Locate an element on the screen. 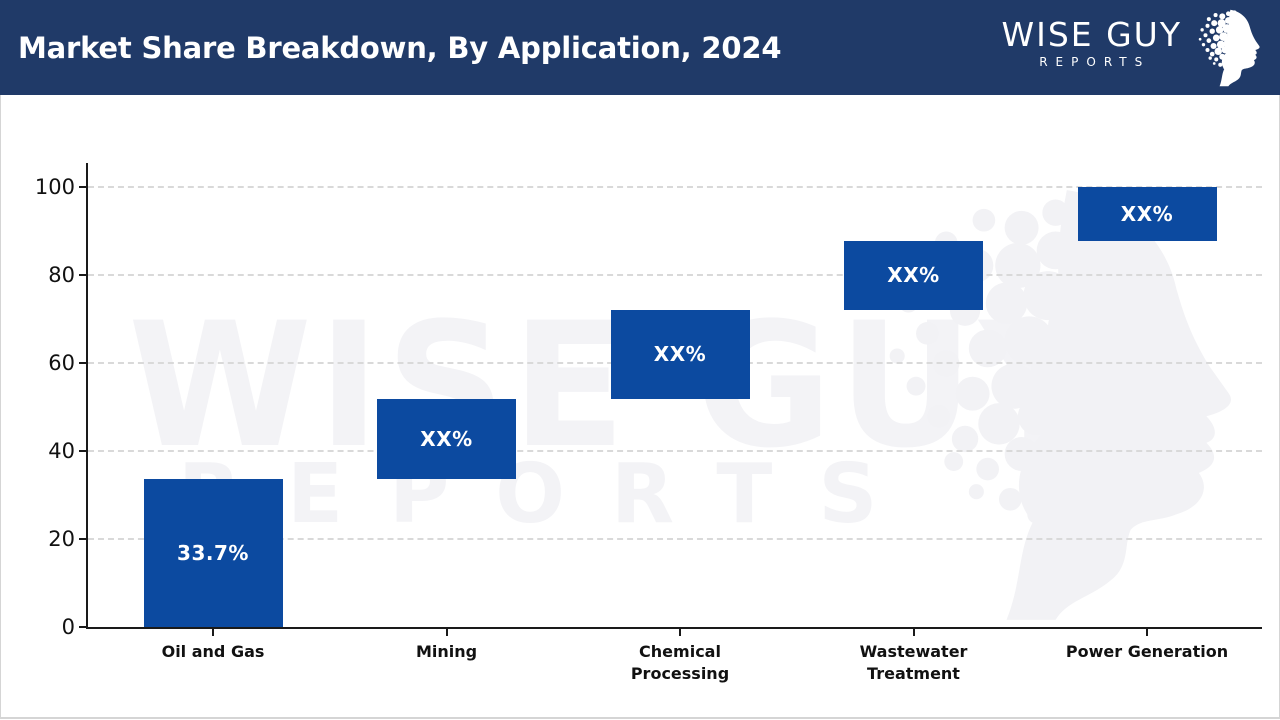 This screenshot has height=720, width=1280. bar-value-label-power-generation: XX% is located at coordinates (1147, 214).